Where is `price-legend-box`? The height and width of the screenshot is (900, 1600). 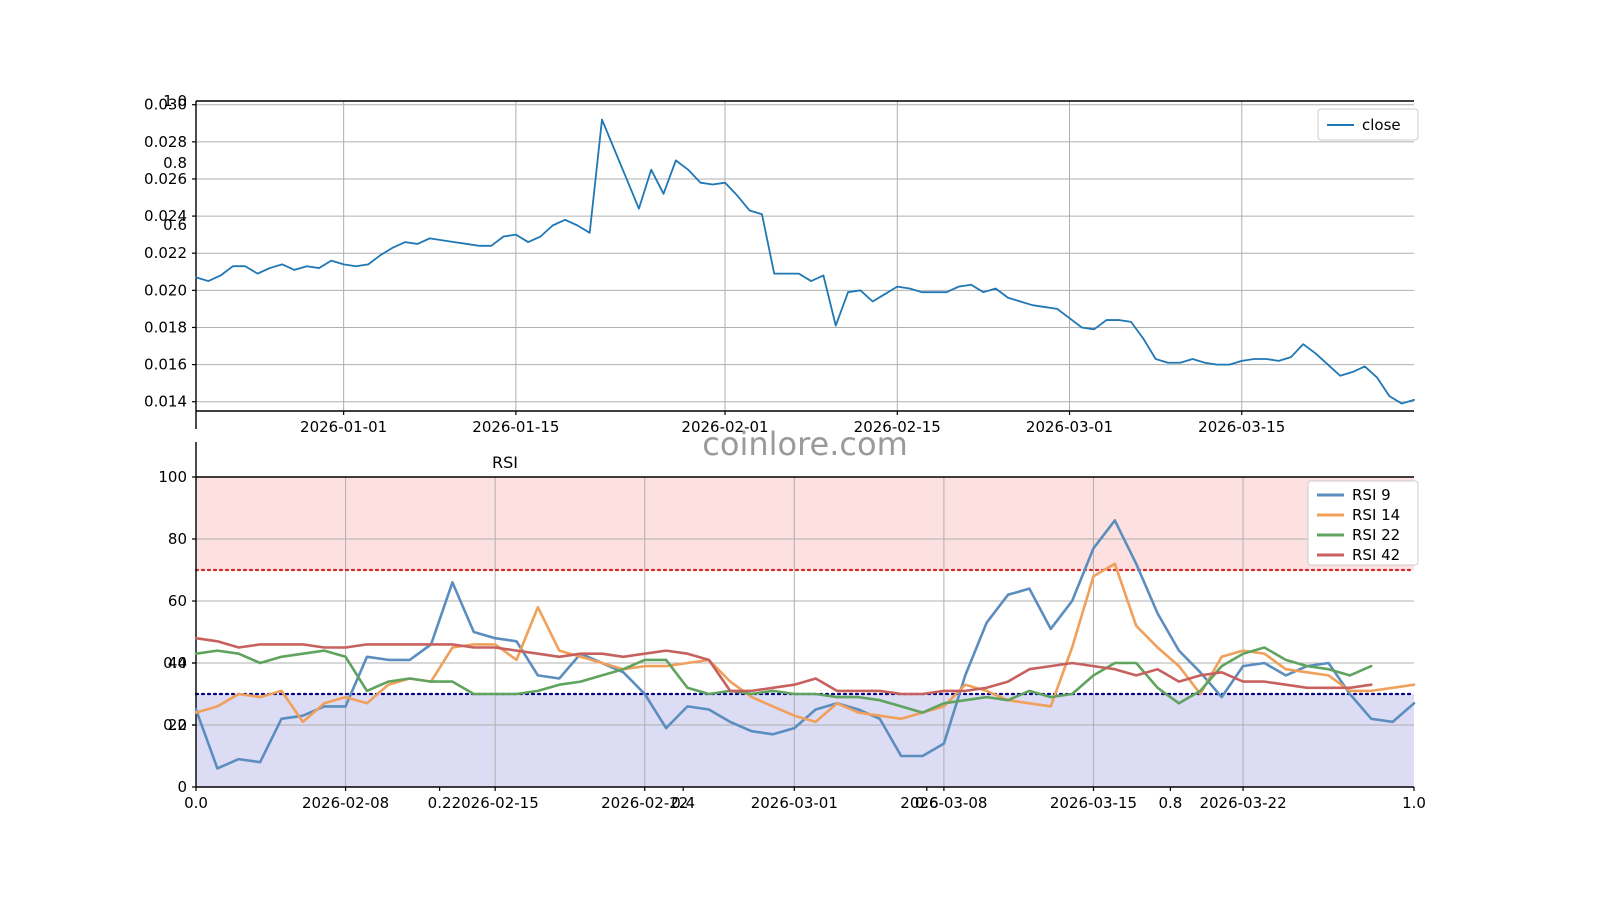
price-legend-box is located at coordinates (1368, 124).